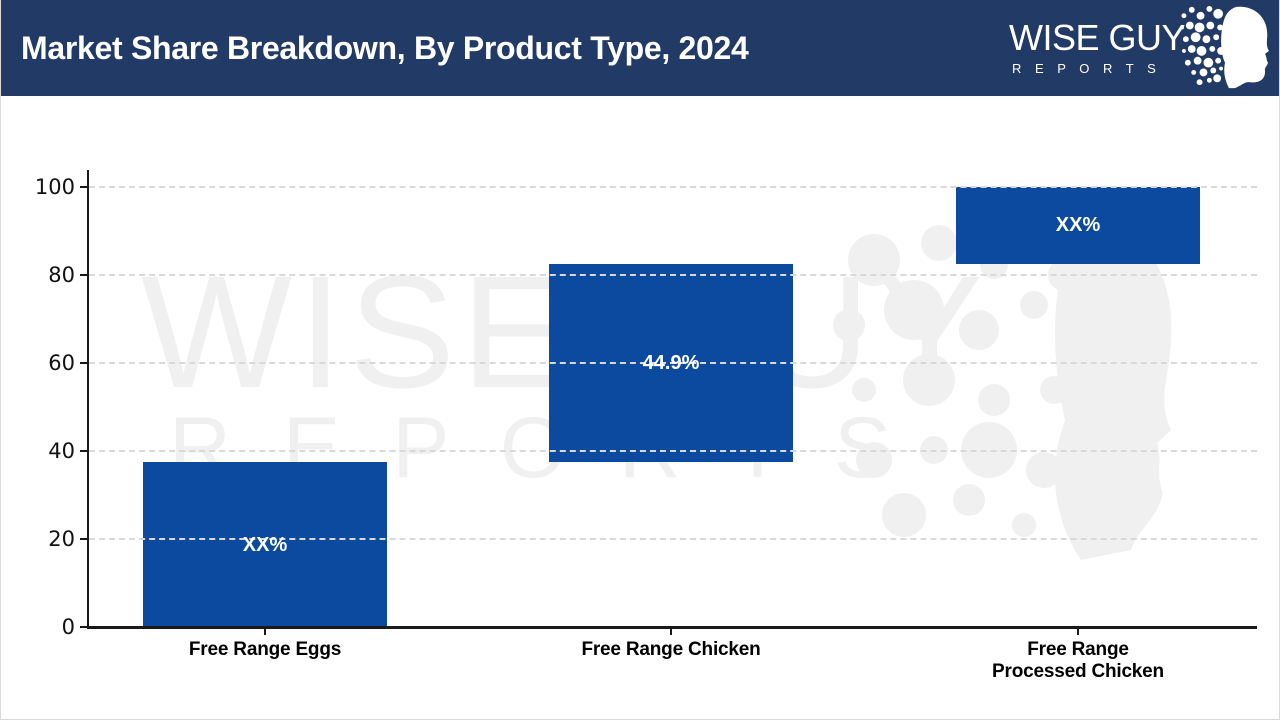  I want to click on logo-text: WISE GUY R E P O R T S, so click(1097, 47).